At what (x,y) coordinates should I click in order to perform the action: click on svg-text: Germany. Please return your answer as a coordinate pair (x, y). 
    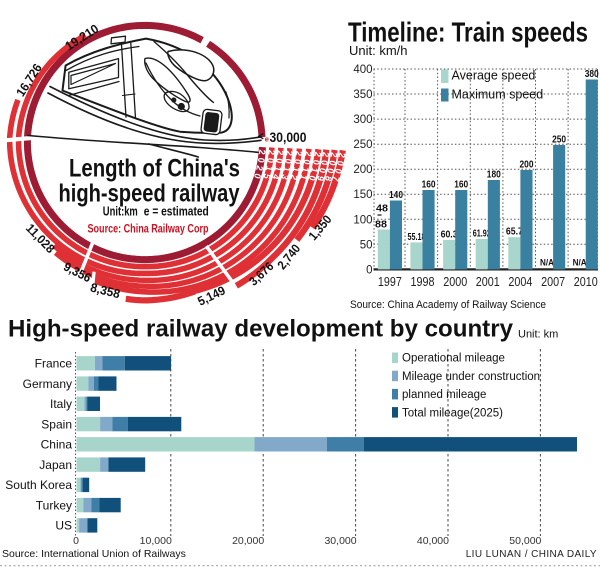
    Looking at the image, I should click on (47, 384).